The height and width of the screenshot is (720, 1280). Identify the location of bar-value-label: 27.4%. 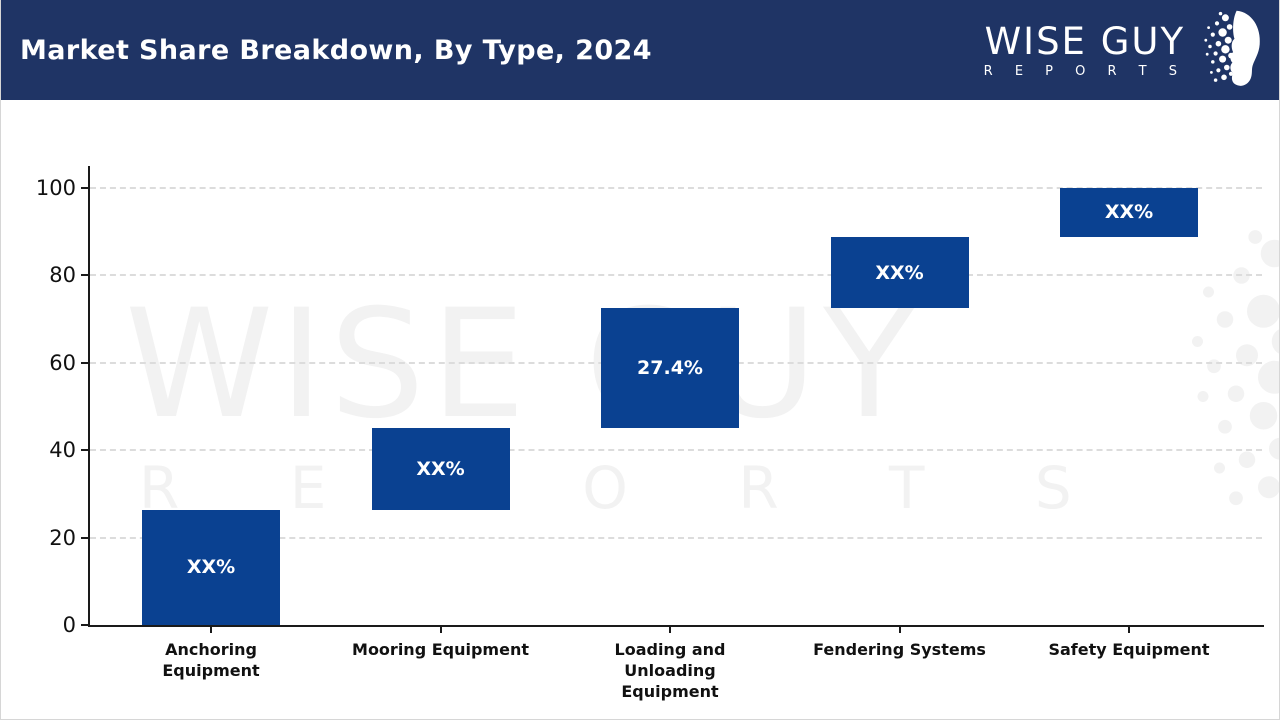
(670, 368).